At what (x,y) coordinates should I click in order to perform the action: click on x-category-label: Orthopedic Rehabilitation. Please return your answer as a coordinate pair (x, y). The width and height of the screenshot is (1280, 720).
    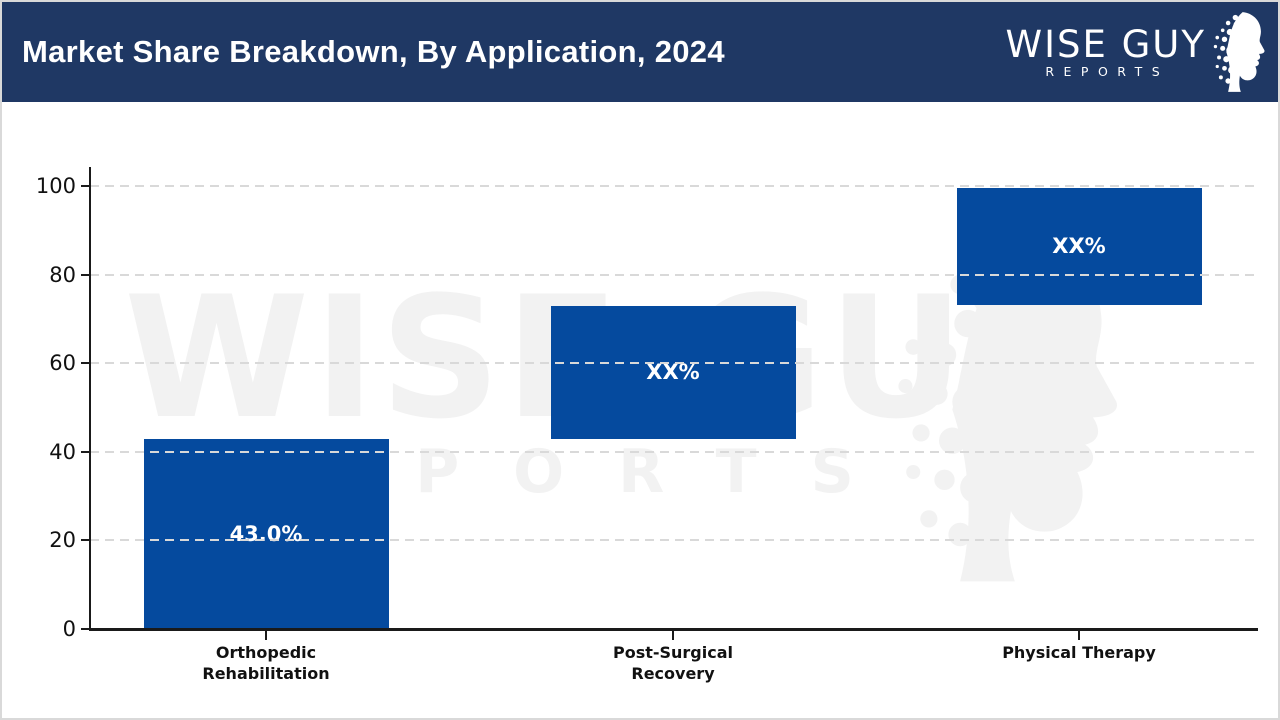
    Looking at the image, I should click on (266, 663).